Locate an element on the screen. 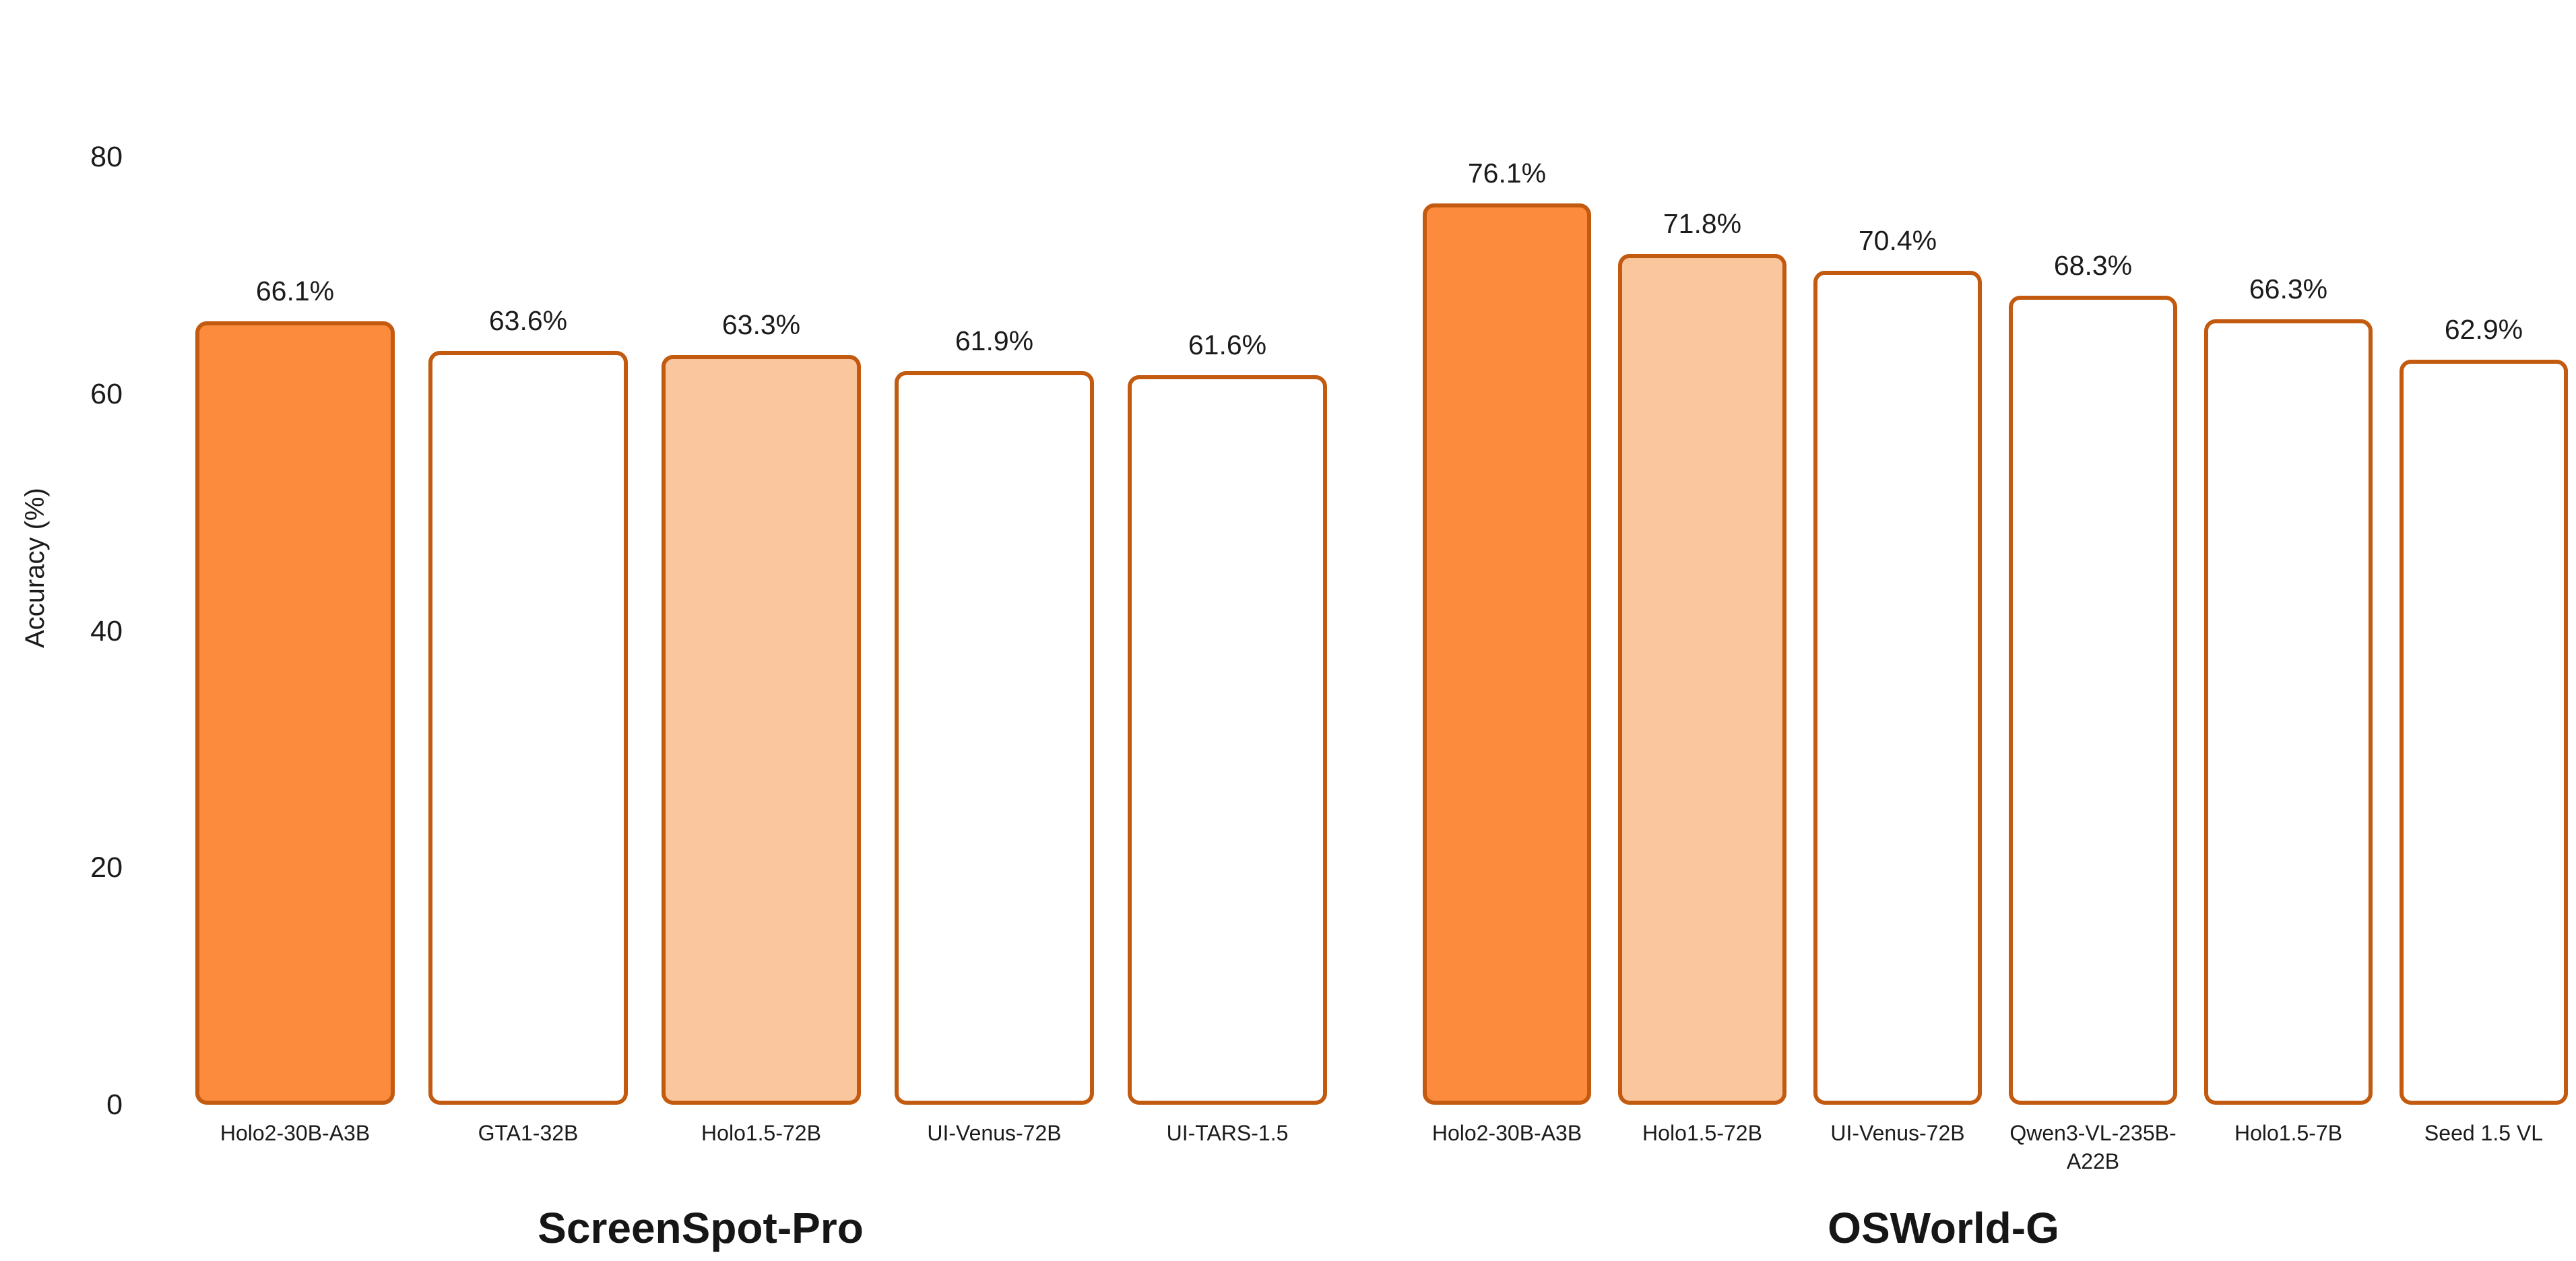 The image size is (2576, 1261). bar-Seed 1.5 VL is located at coordinates (2484, 732).